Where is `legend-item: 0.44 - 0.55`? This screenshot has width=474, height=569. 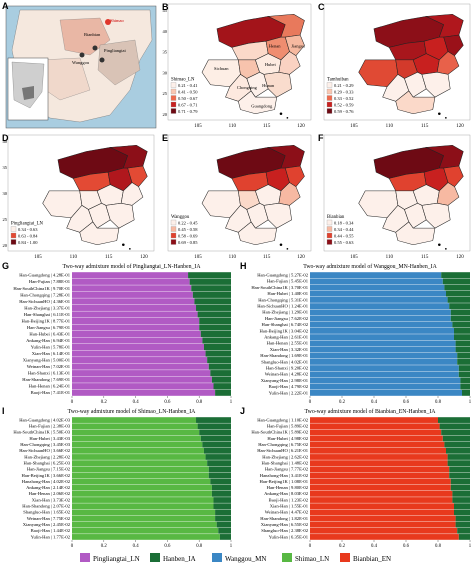 legend-item: 0.44 - 0.55 is located at coordinates (344, 235).